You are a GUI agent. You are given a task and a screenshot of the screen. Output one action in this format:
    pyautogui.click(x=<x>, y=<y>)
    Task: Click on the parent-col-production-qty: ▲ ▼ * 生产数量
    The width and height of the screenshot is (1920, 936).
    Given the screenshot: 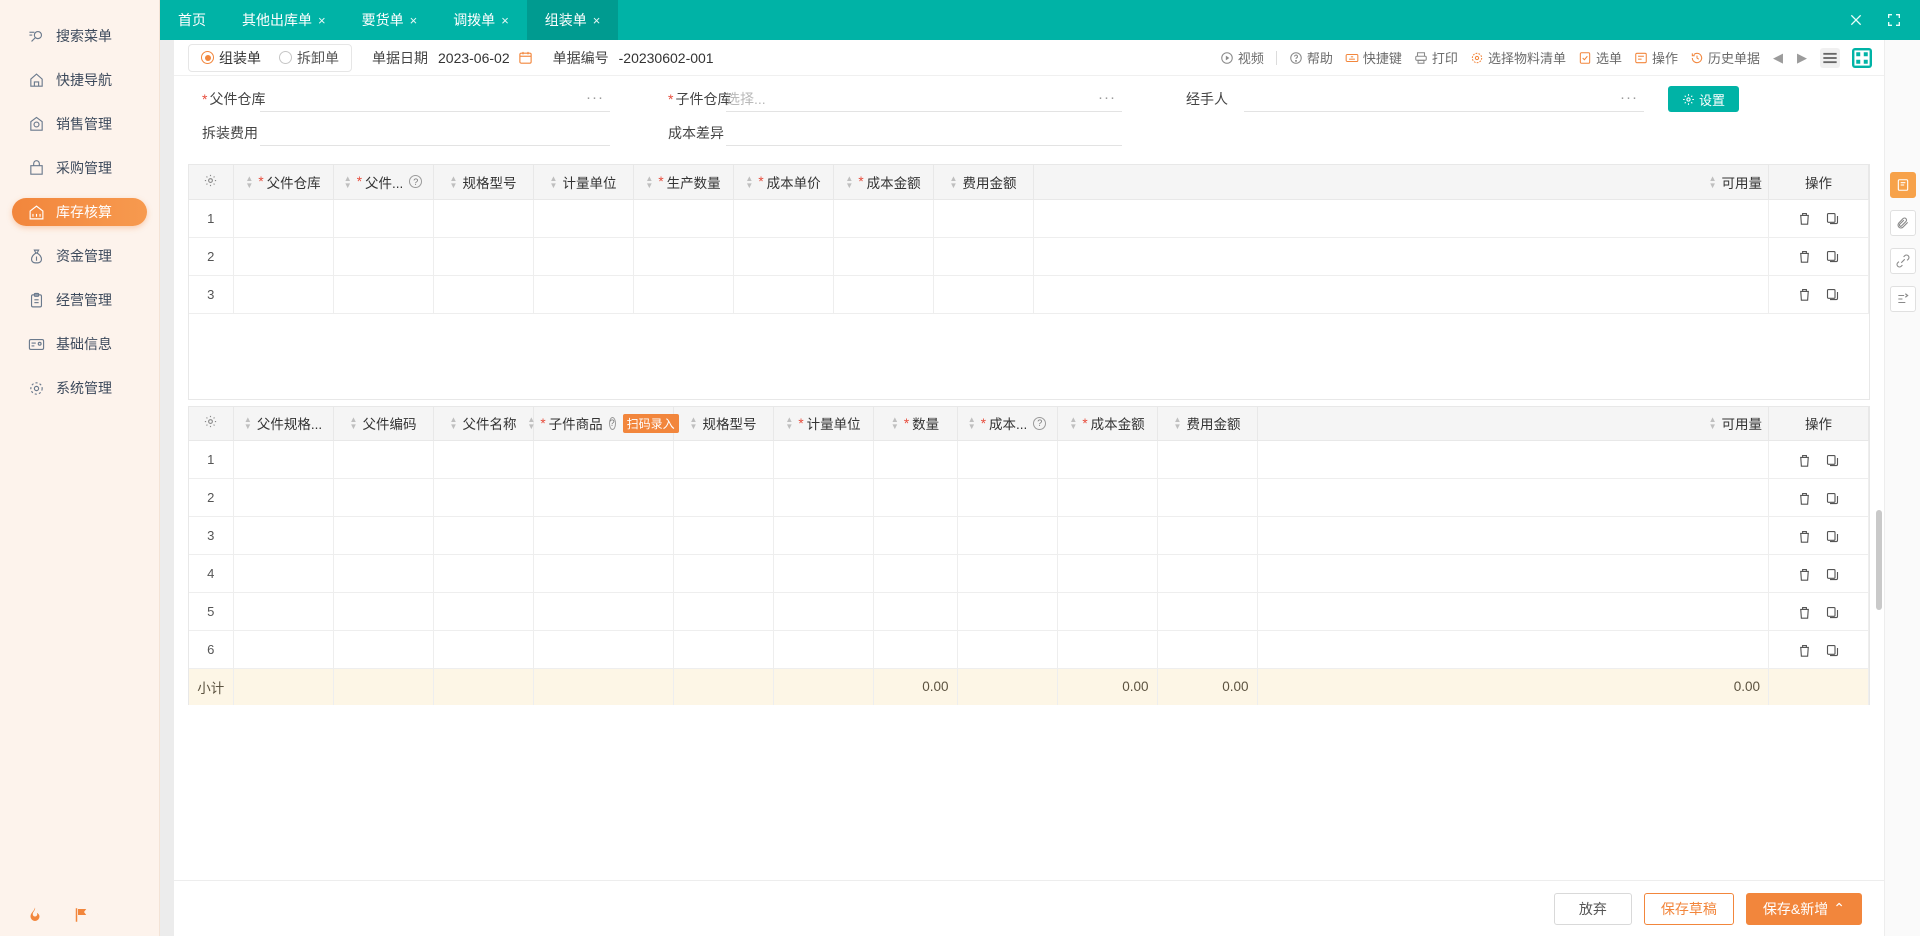 What is the action you would take?
    pyautogui.click(x=683, y=182)
    